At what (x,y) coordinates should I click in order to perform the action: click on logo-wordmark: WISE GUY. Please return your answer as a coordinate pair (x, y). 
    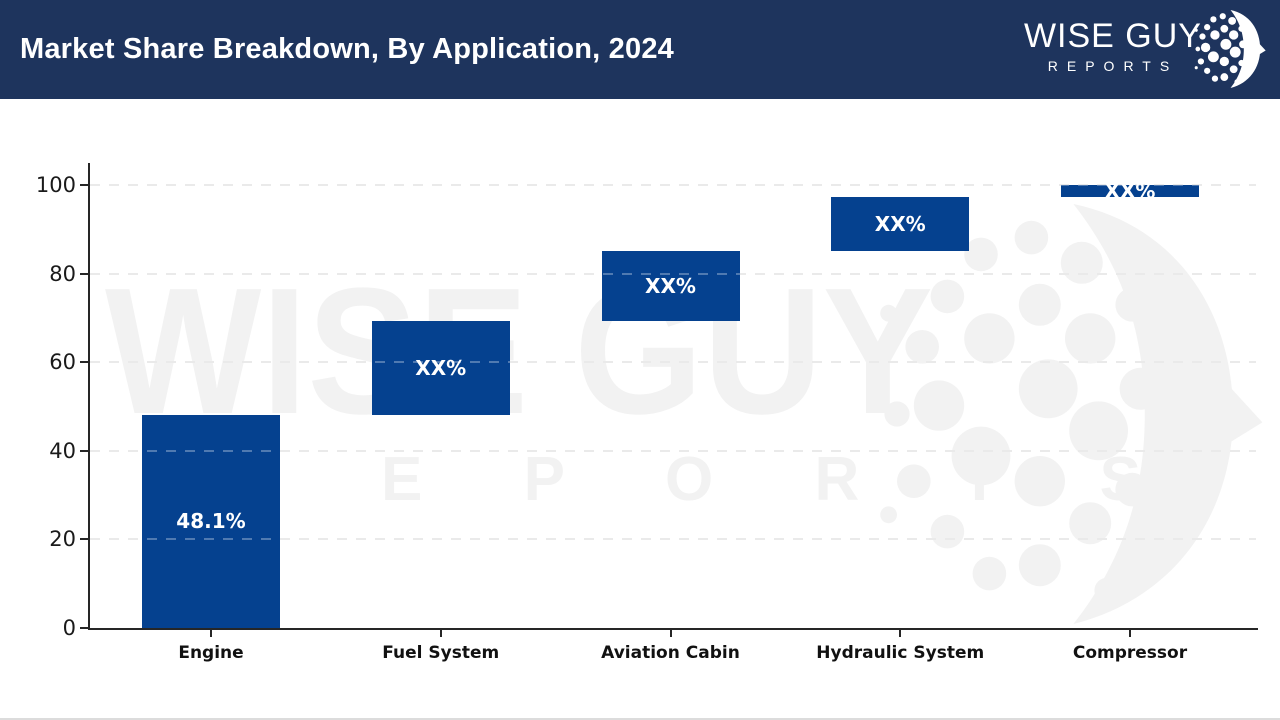
    Looking at the image, I should click on (1112, 36).